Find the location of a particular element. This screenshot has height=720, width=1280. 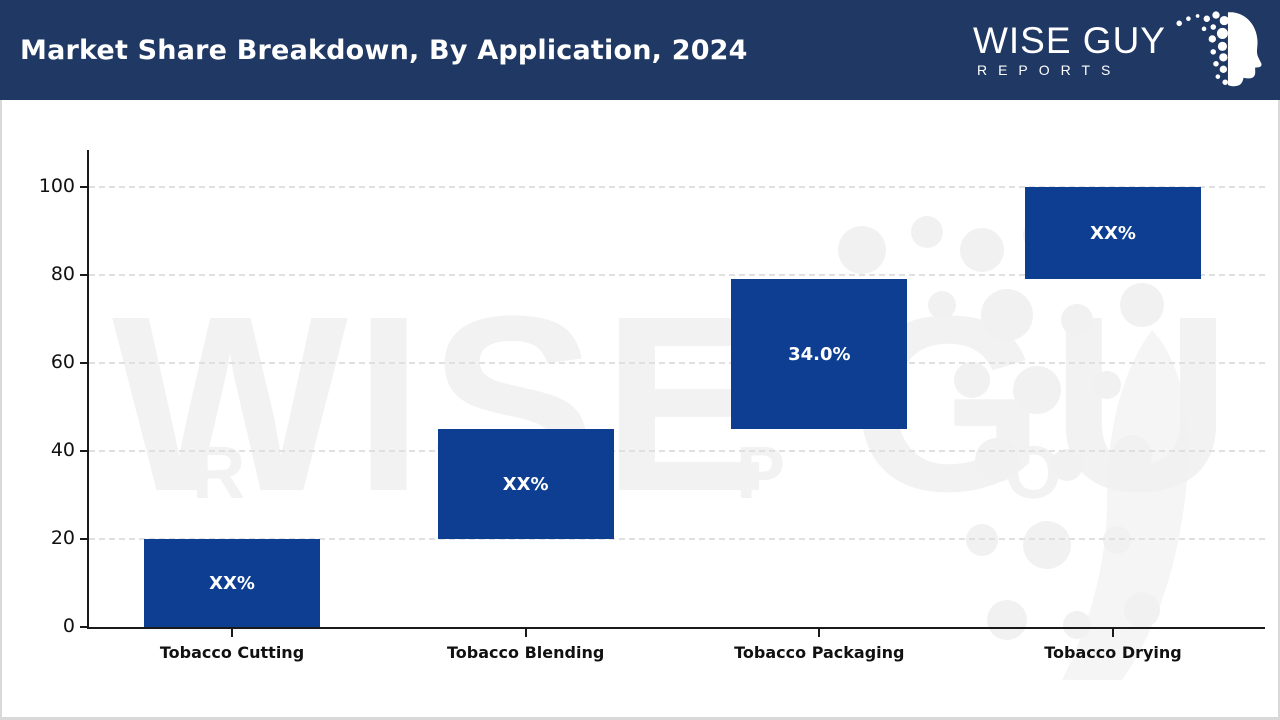

brand-name: WISE GUY is located at coordinates (1069, 40).